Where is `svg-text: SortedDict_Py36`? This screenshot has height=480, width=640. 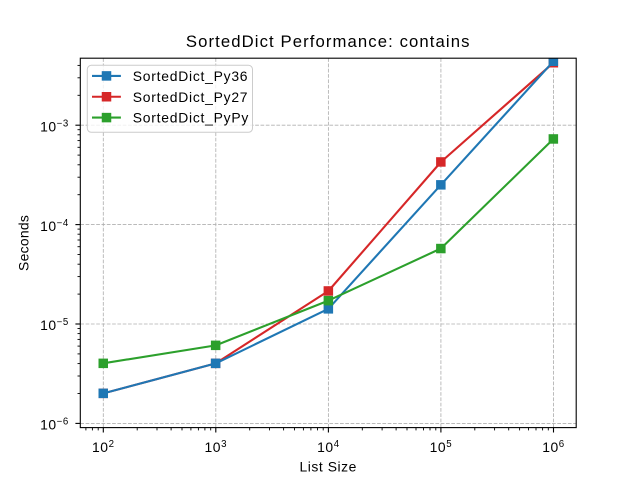 svg-text: SortedDict_Py36 is located at coordinates (190, 76).